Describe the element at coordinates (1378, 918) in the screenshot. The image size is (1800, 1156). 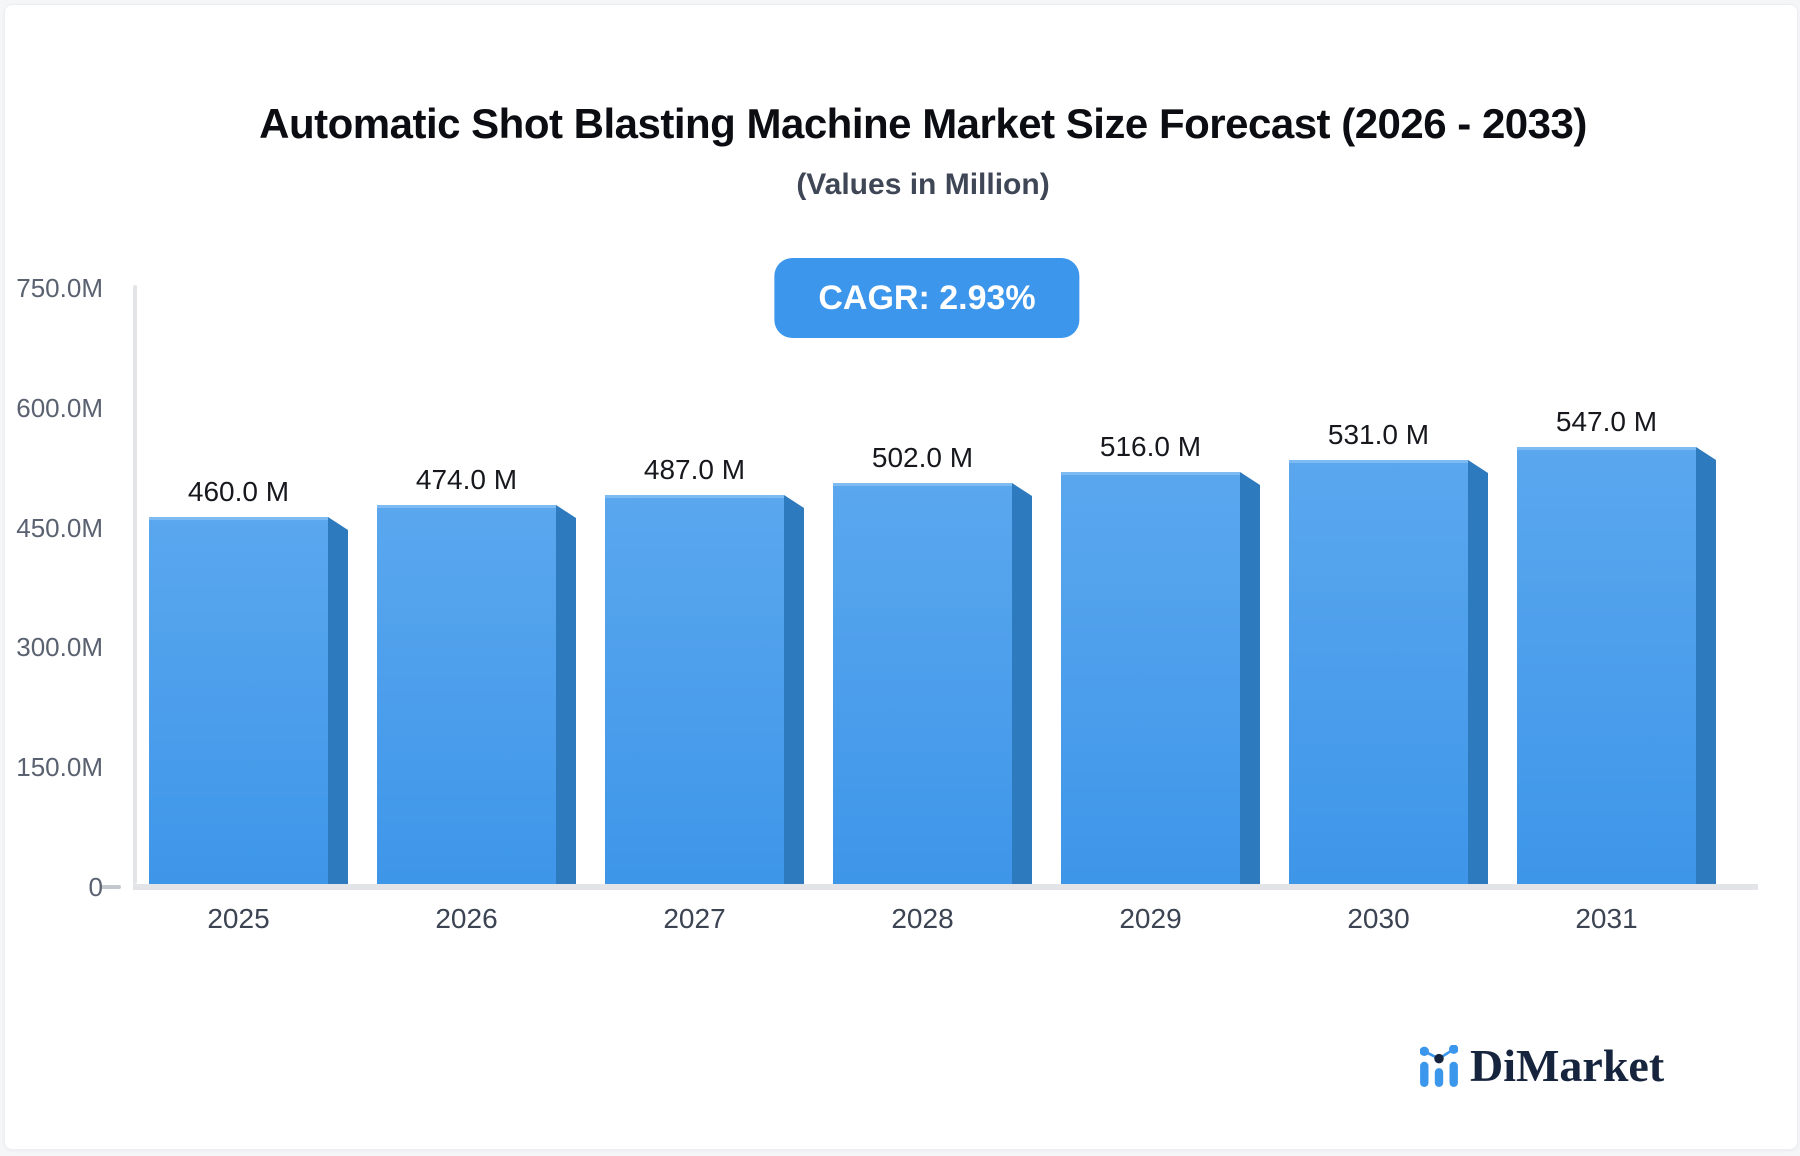
I see `x-axis-label: 2030` at that location.